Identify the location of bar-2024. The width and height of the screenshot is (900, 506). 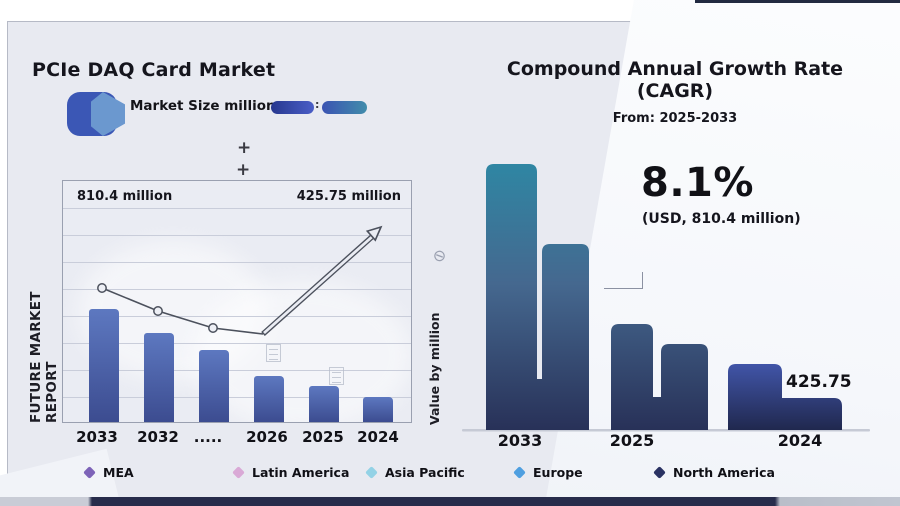
(378, 409).